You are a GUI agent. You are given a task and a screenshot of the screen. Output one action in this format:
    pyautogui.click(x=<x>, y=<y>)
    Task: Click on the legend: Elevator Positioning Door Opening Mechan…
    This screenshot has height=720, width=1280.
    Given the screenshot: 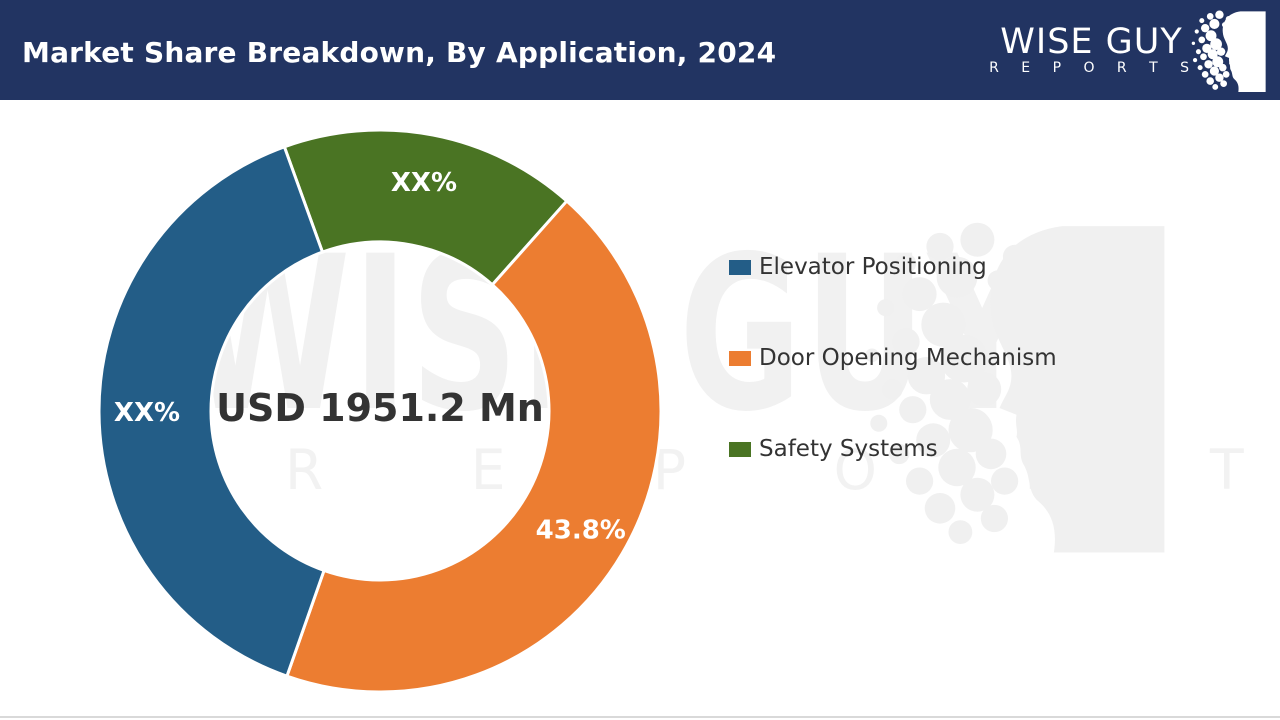 What is the action you would take?
    pyautogui.click(x=893, y=358)
    